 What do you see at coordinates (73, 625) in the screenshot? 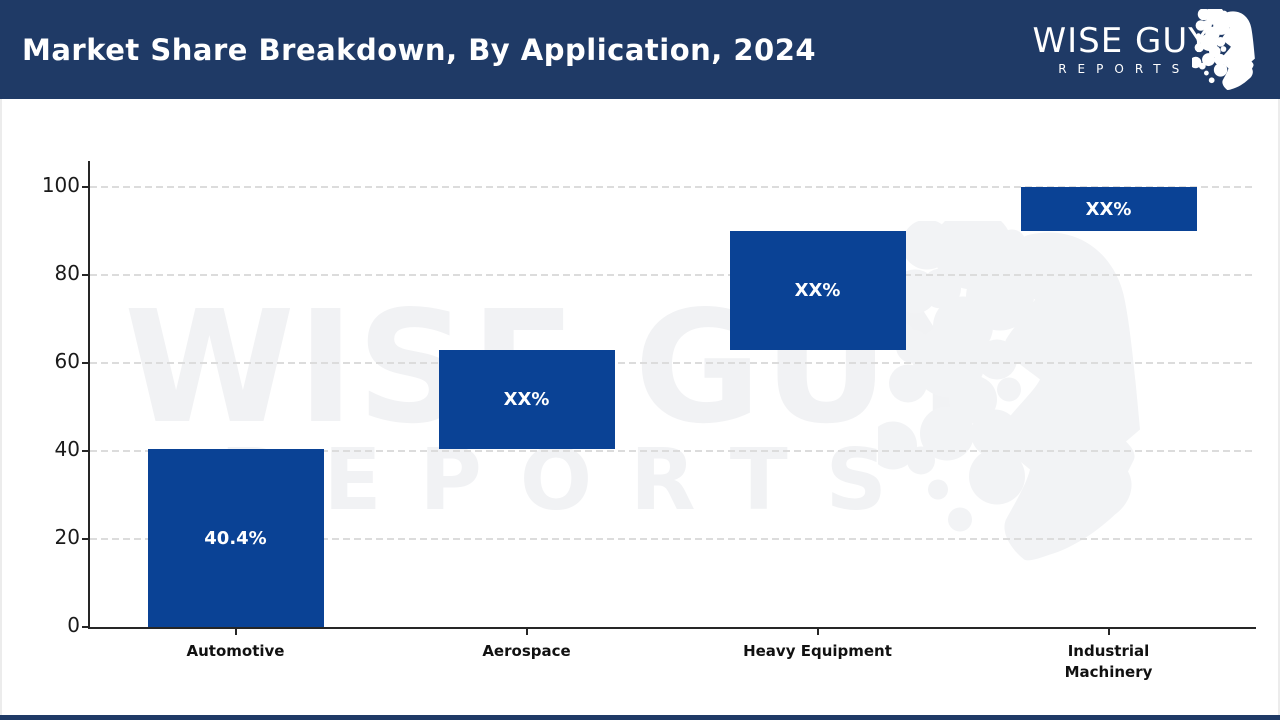
I see `y-axis-tick-label: 0` at bounding box center [73, 625].